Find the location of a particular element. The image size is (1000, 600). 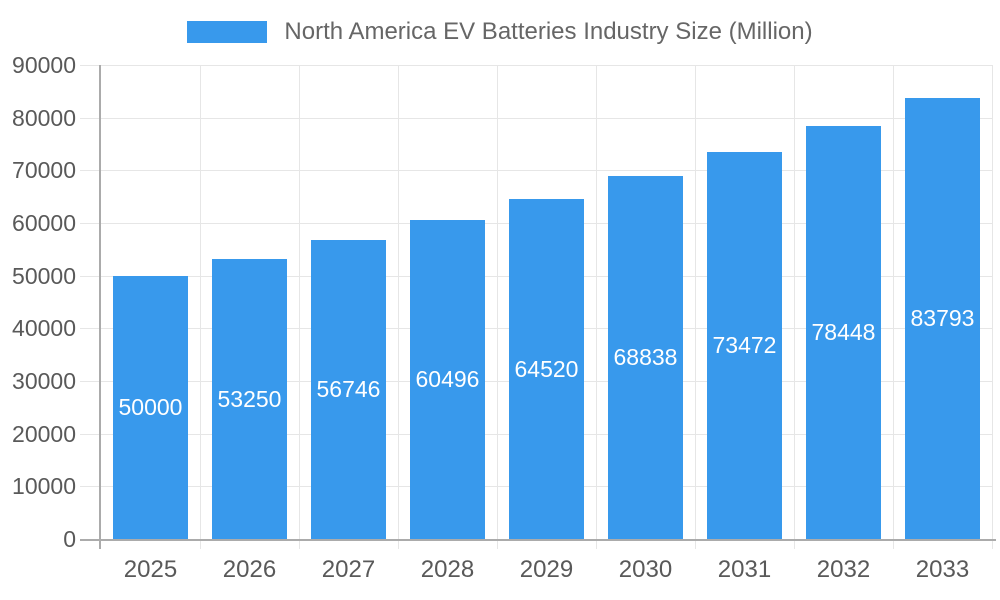

x-axis-label: 2032 is located at coordinates (843, 569).